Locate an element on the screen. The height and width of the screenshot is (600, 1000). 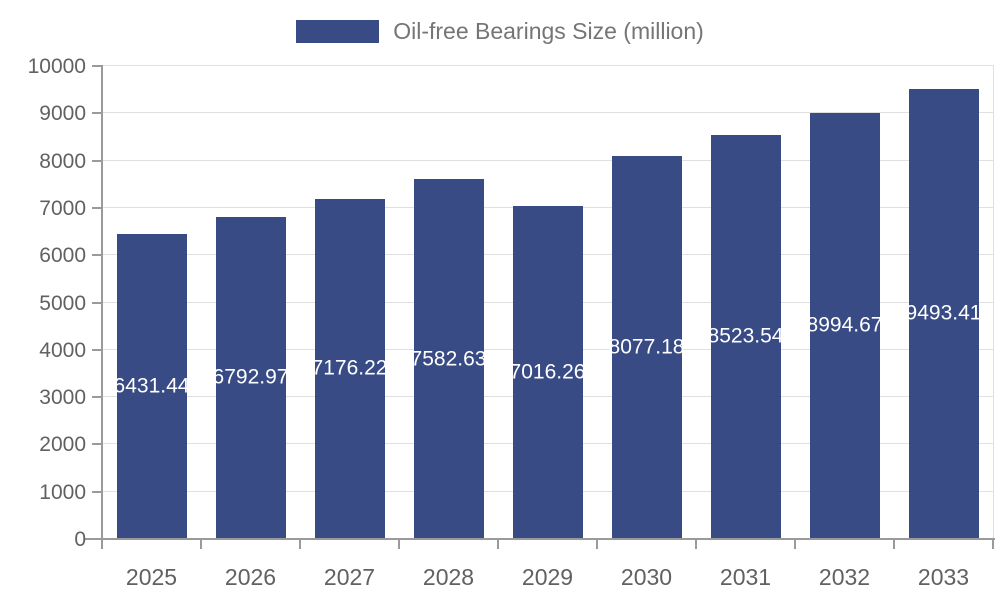
y-axis-tick-label: 3000 is located at coordinates (62, 398).